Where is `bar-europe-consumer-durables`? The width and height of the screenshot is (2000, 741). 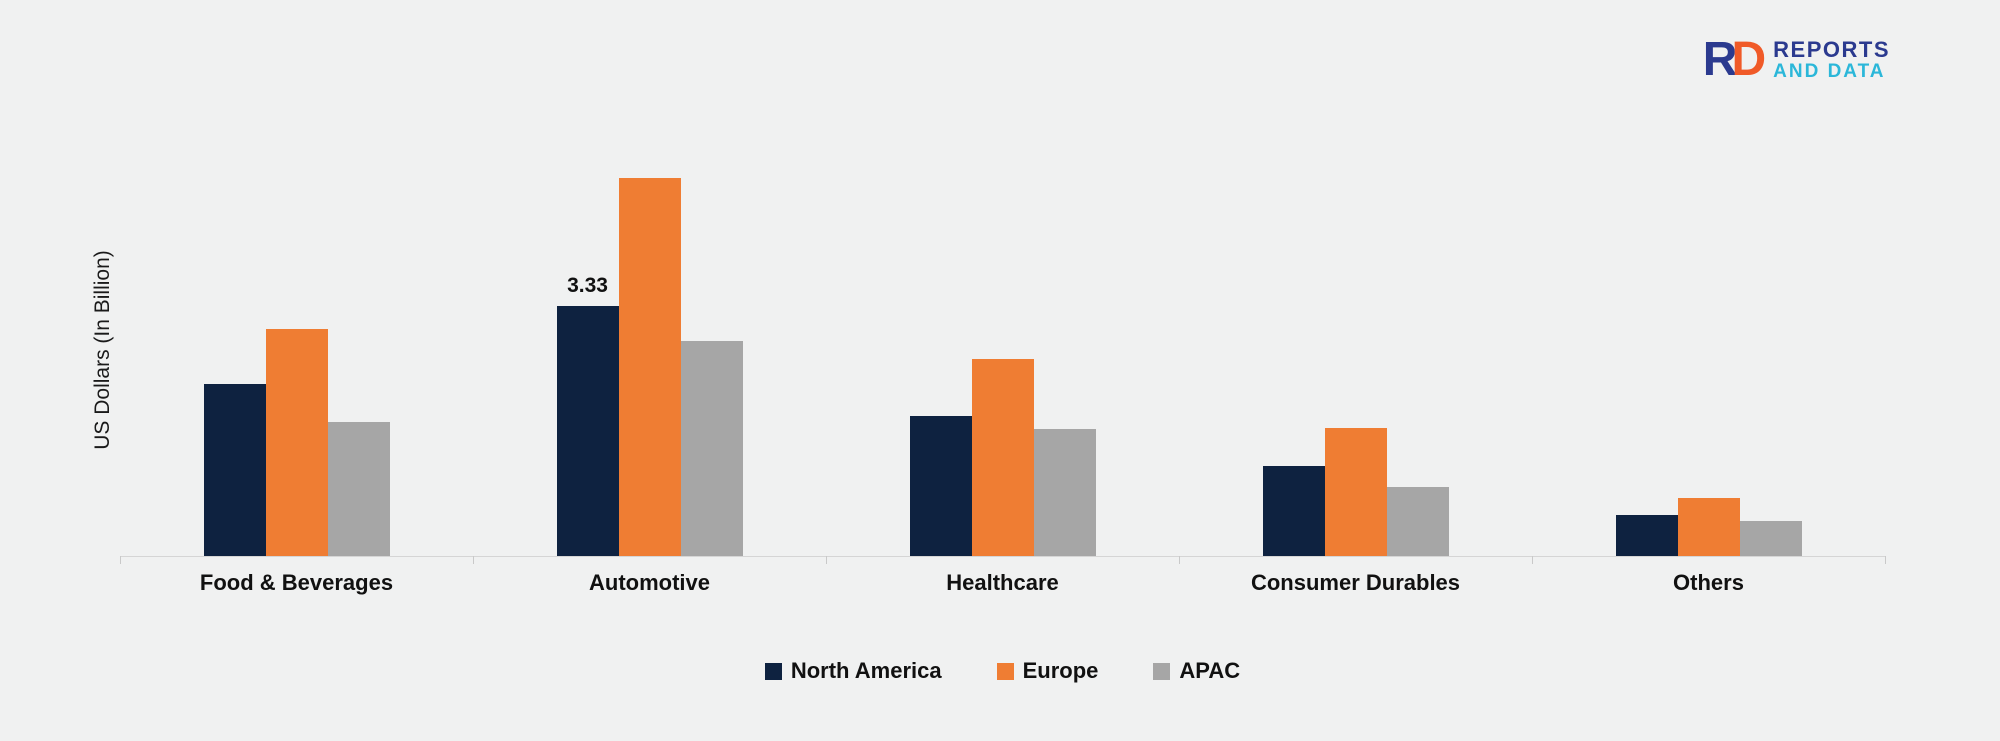
bar-europe-consumer-durables is located at coordinates (1355, 492).